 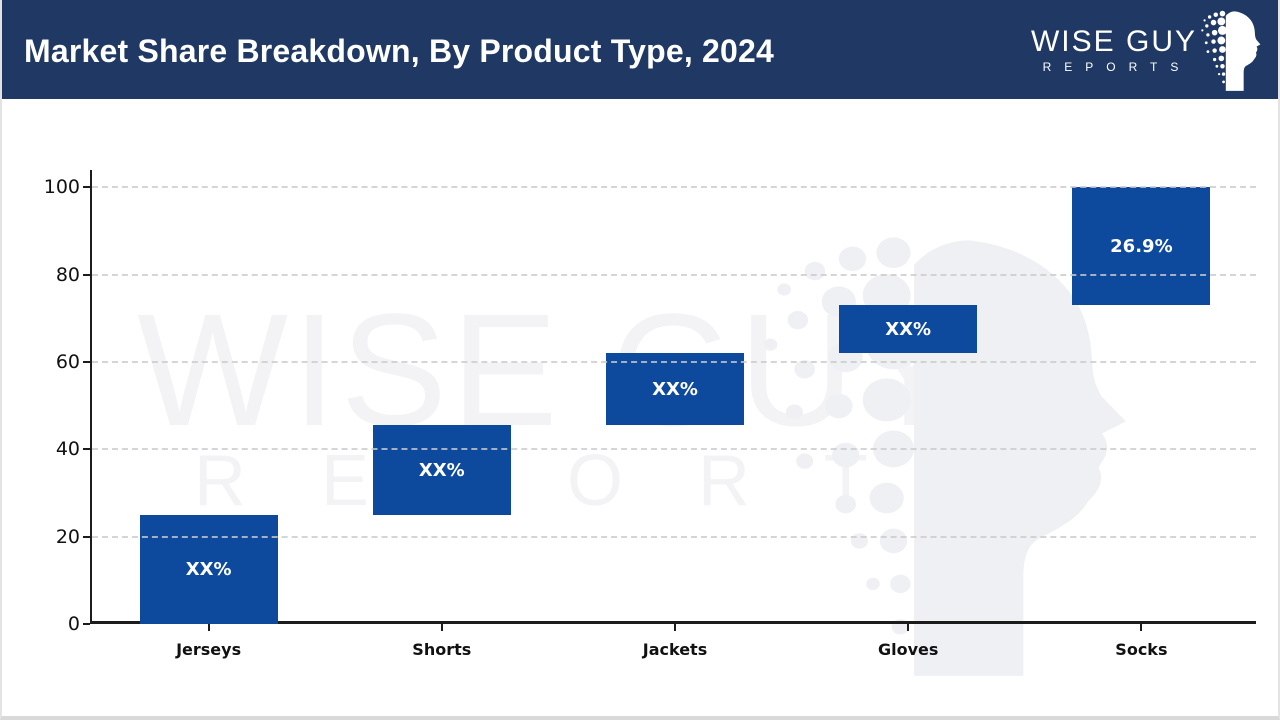 I want to click on bar-gloves: XX%, so click(x=908, y=329).